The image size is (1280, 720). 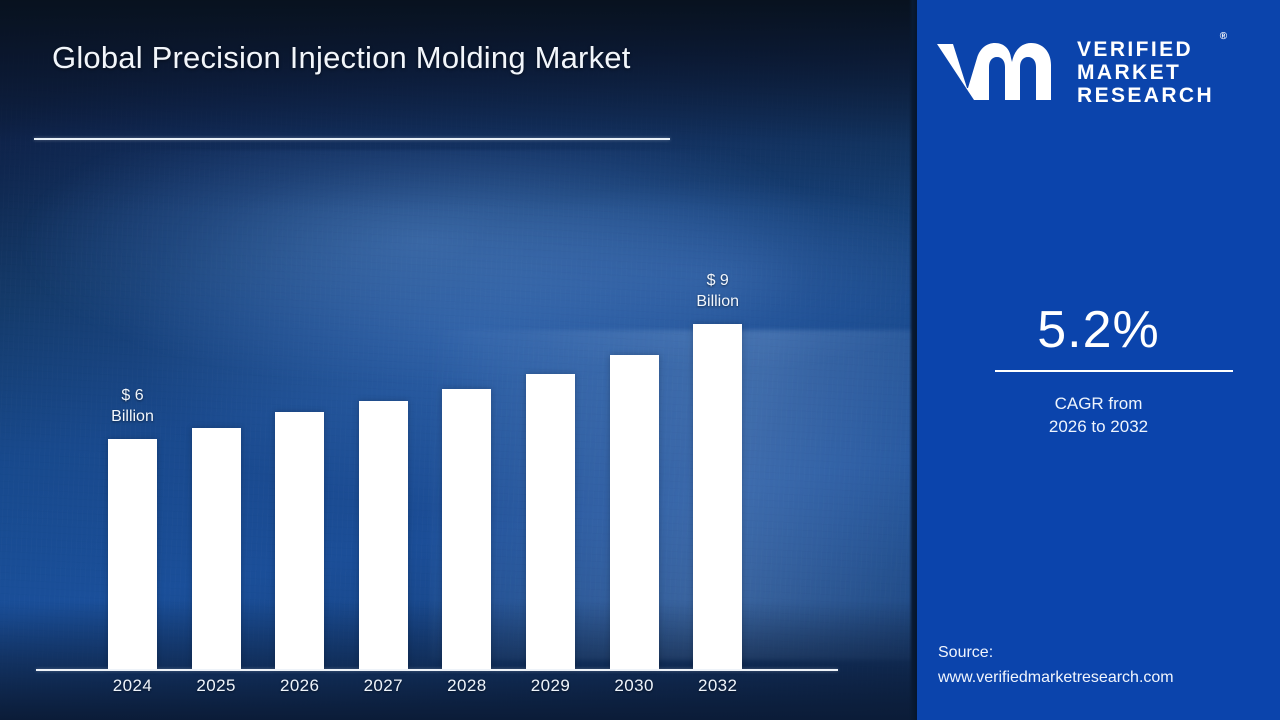 I want to click on x-tick-2028: 2028, so click(x=467, y=685).